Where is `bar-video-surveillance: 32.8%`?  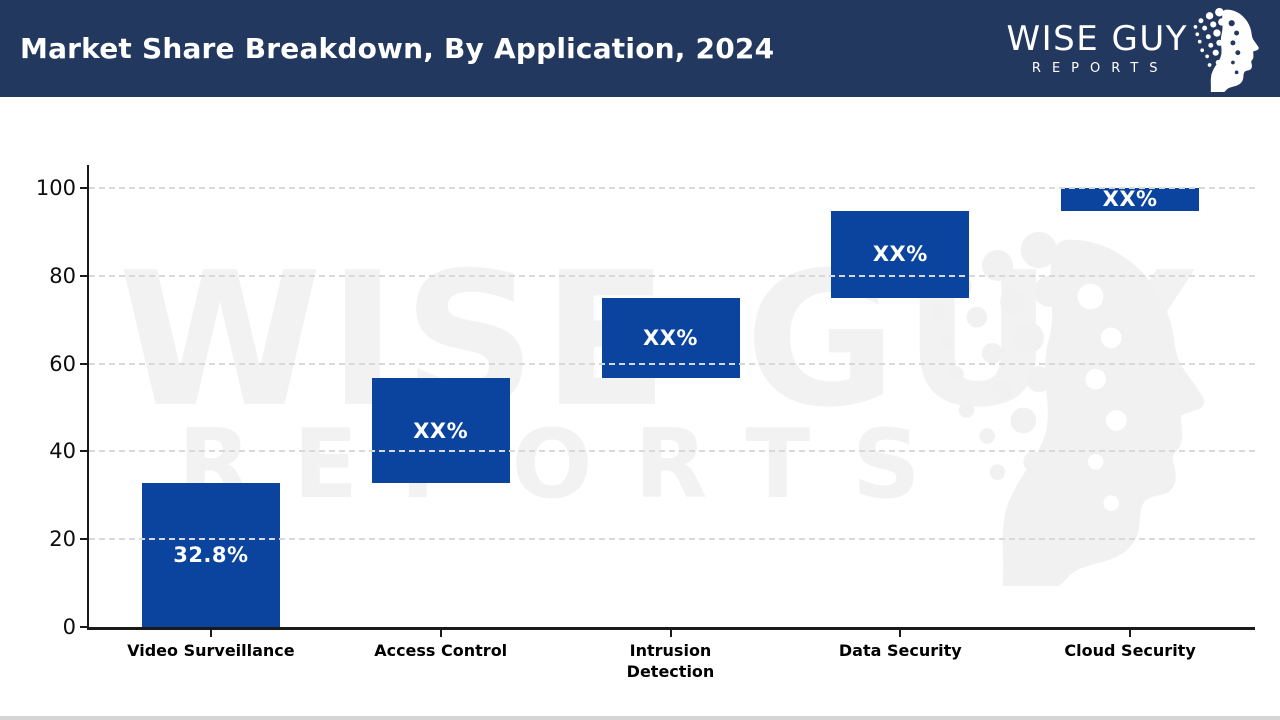 bar-video-surveillance: 32.8% is located at coordinates (210, 555).